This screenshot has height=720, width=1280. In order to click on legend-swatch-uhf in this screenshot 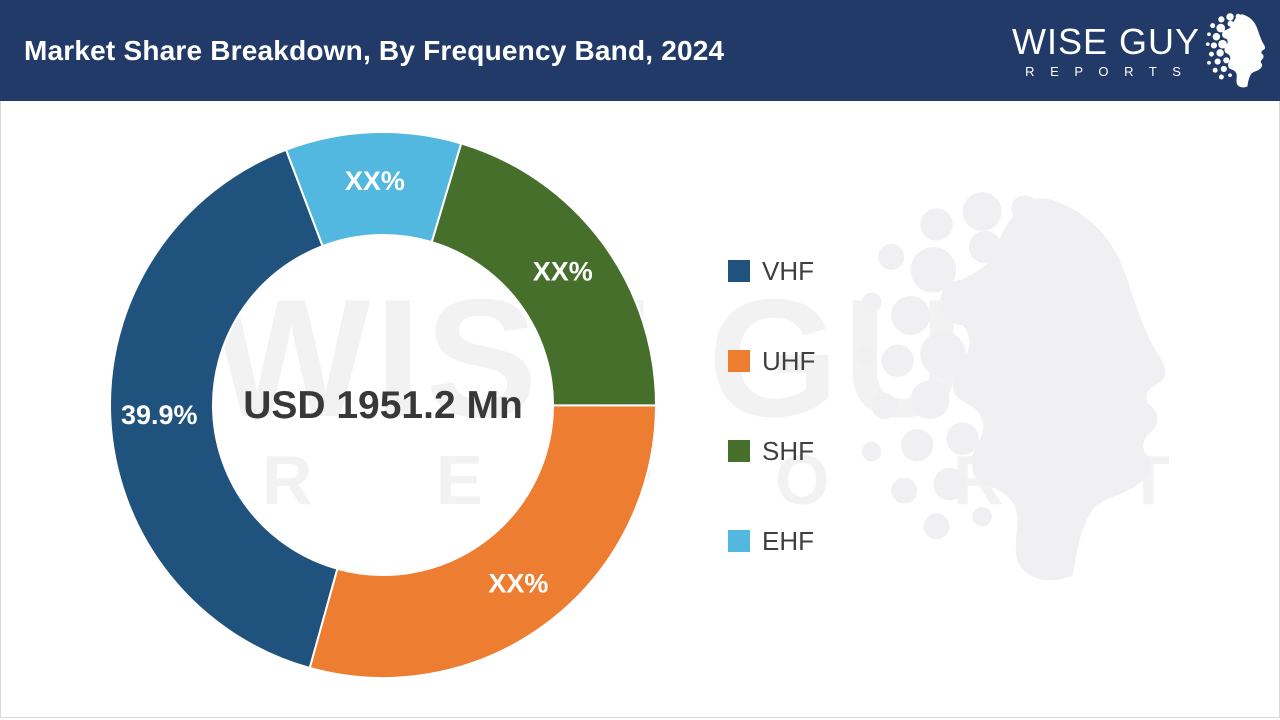, I will do `click(739, 361)`.